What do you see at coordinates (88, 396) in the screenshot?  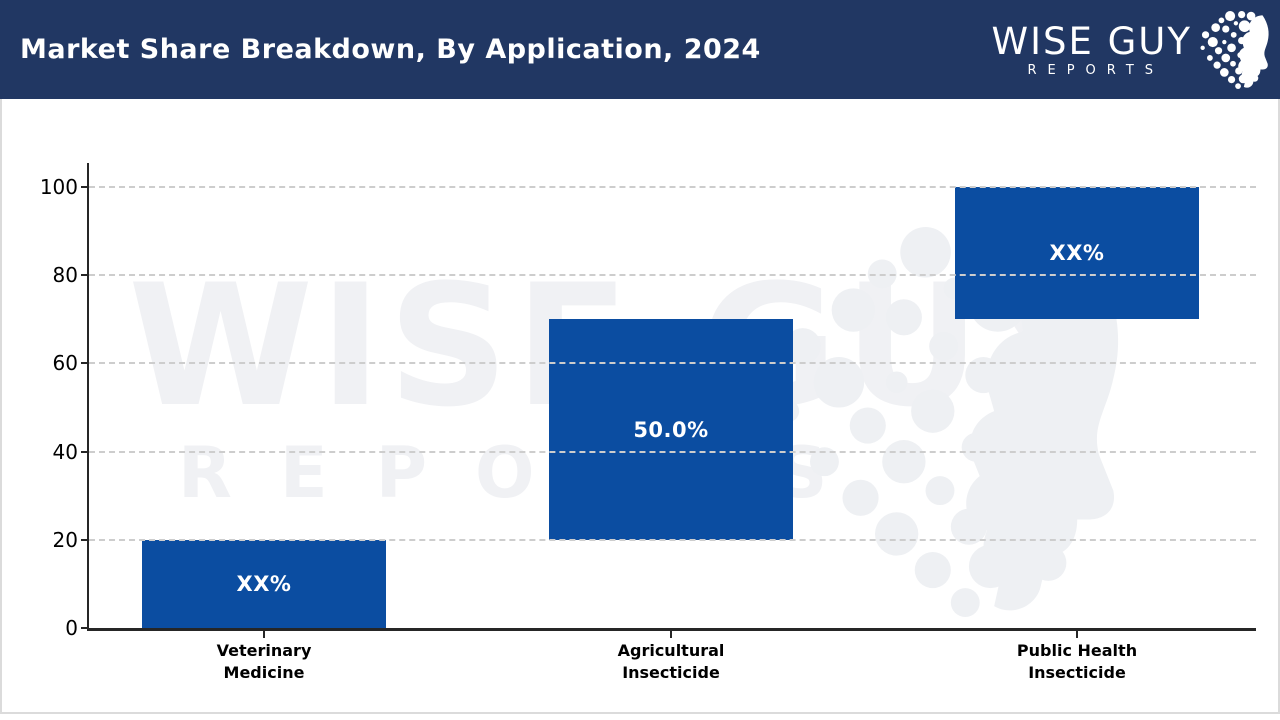 I see `y-axis-line` at bounding box center [88, 396].